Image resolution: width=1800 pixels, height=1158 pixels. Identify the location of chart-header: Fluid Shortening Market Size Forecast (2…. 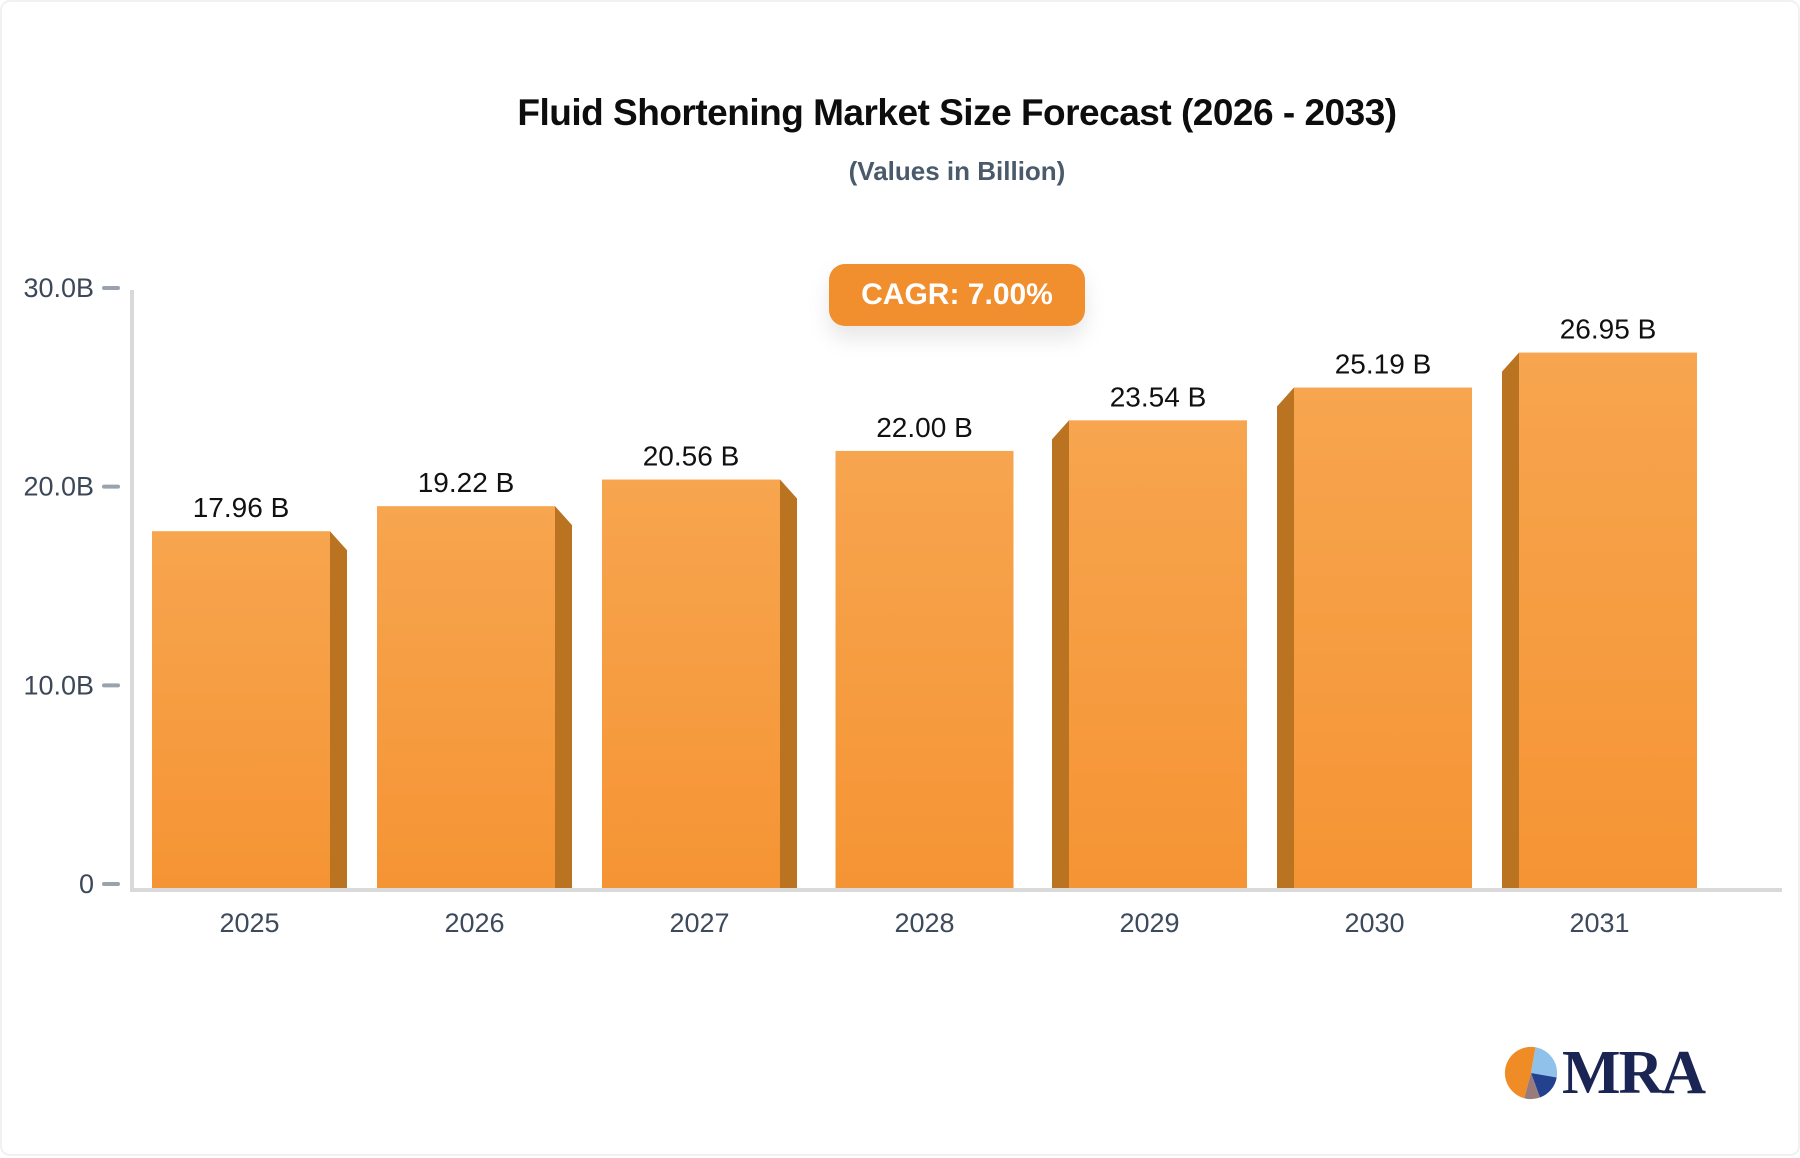
(957, 139).